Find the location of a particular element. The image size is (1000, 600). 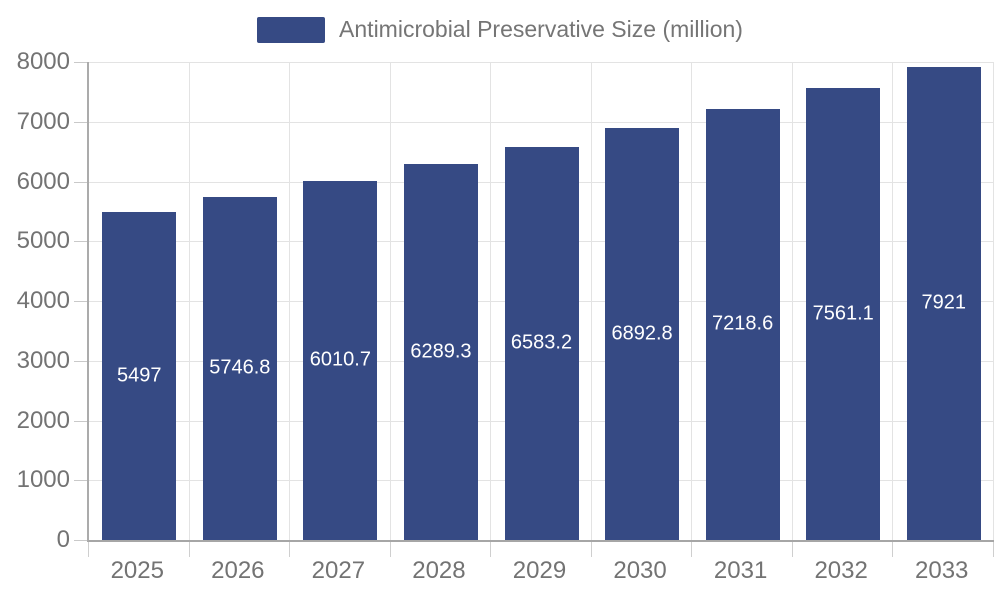

bar-value-label: 6289.3 is located at coordinates (441, 351).